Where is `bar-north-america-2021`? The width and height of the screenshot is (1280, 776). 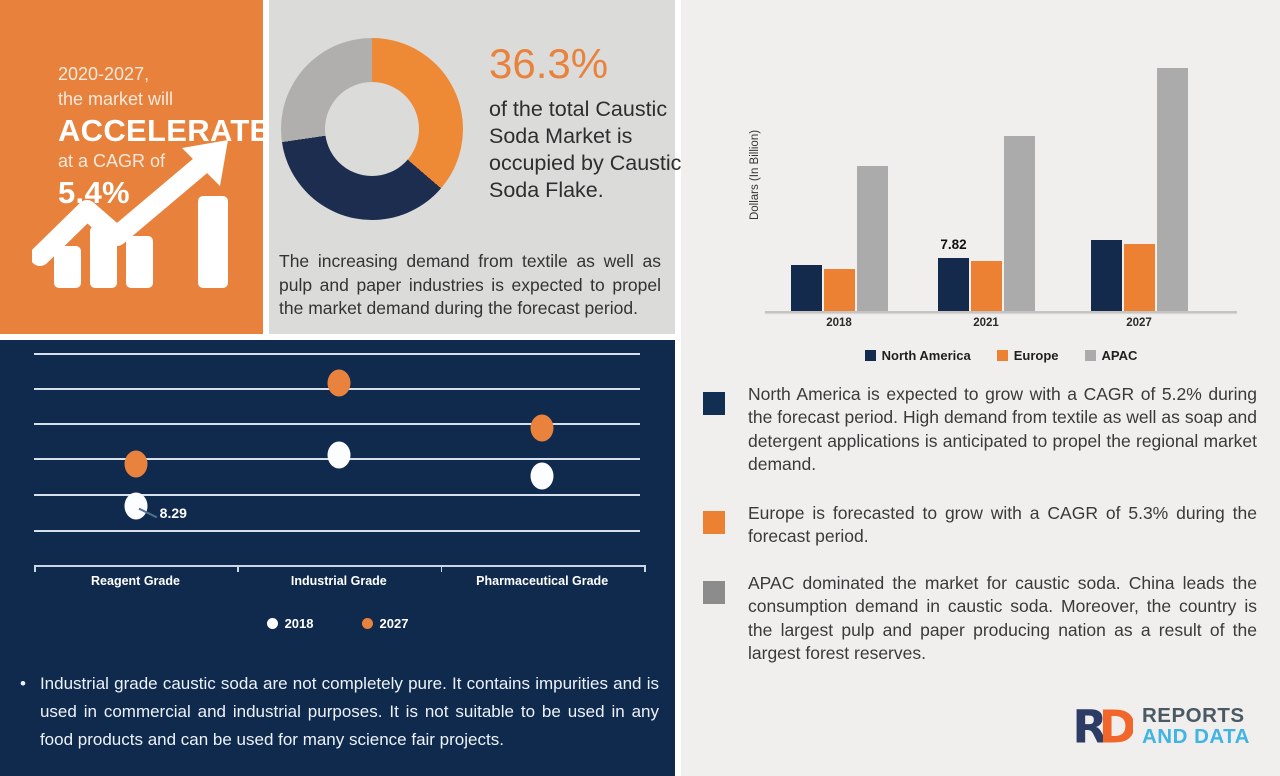 bar-north-america-2021 is located at coordinates (953, 284).